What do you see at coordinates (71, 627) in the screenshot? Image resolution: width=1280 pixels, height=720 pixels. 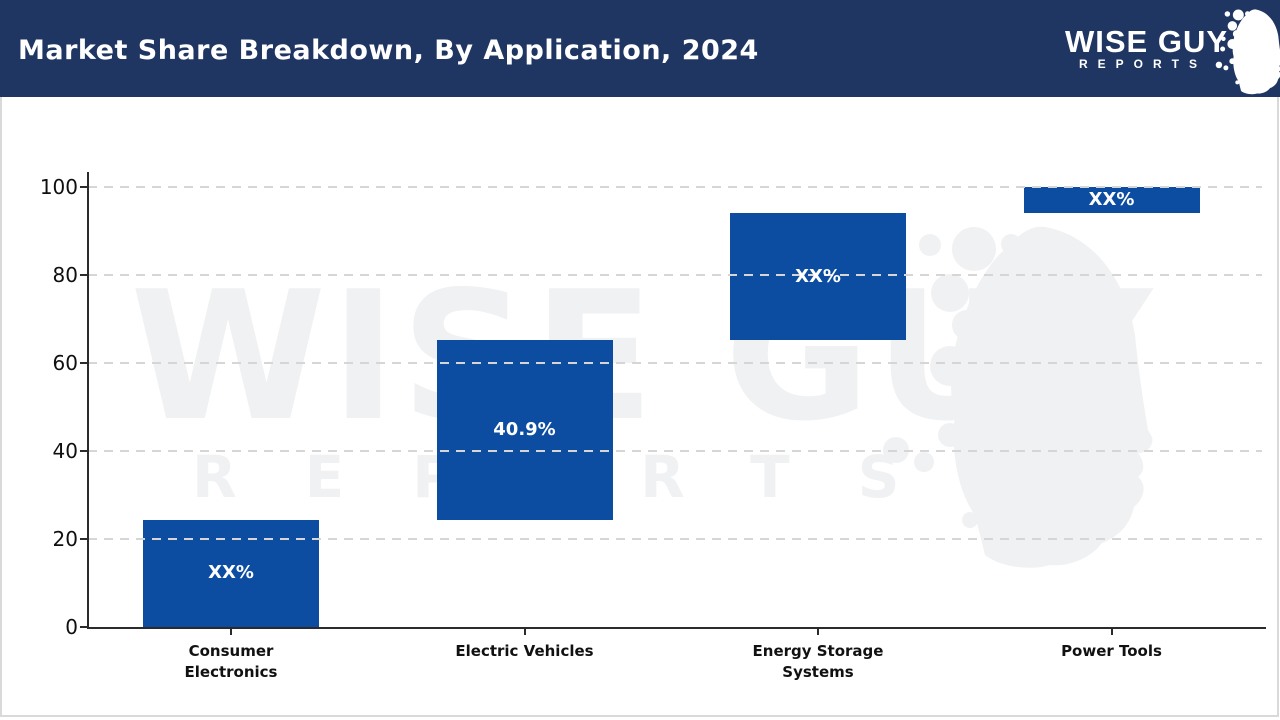 I see `y-tick-label: 0` at bounding box center [71, 627].